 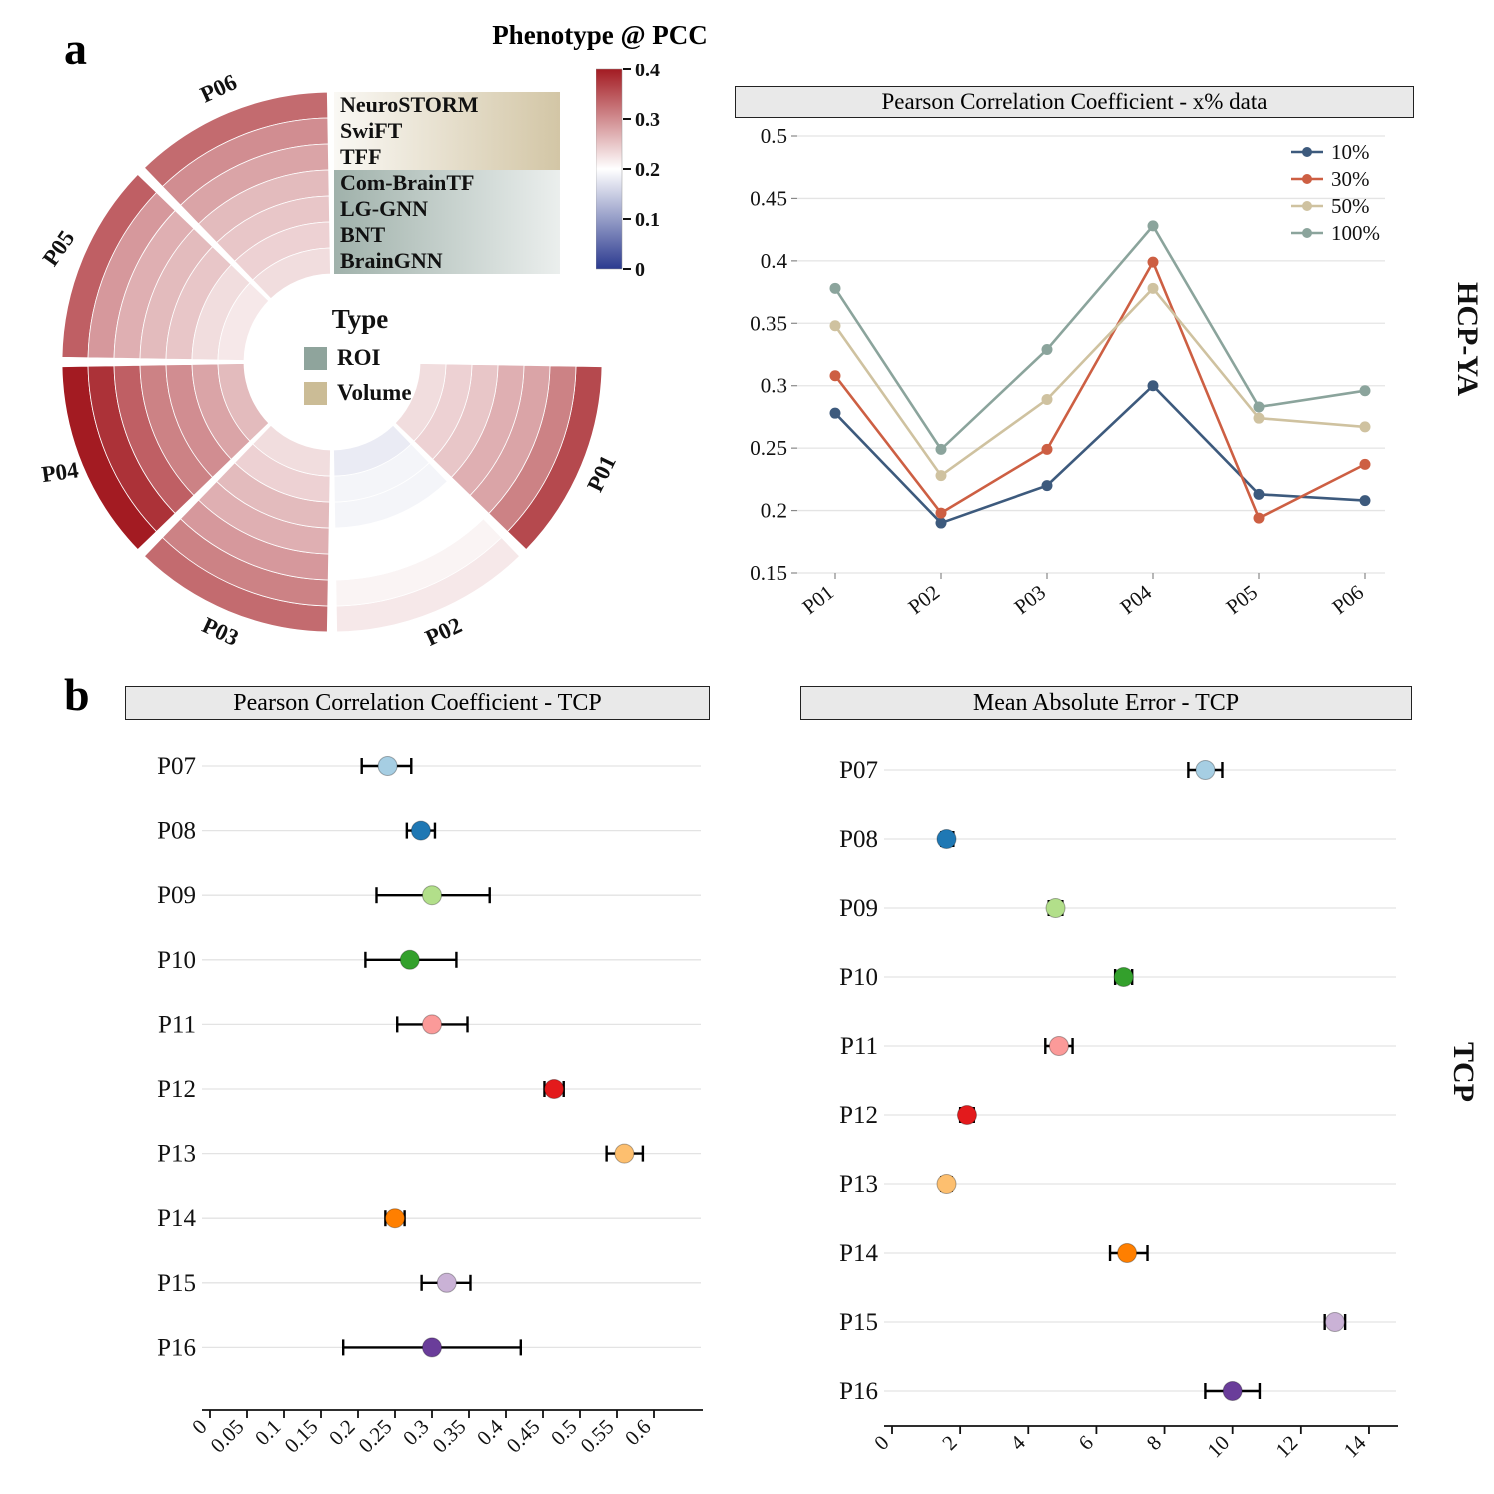 I want to click on x-tick-0.2: 0.2, so click(x=342, y=1433).